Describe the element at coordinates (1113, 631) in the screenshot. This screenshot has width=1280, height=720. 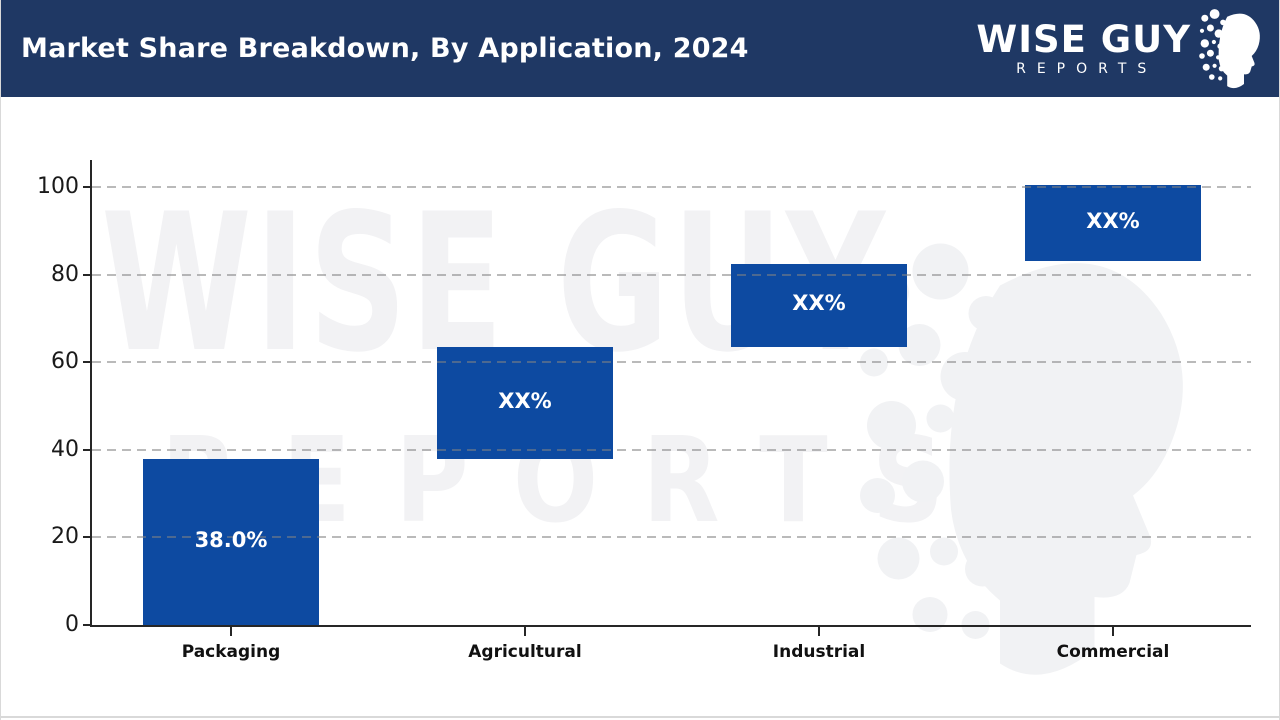
I see `x-tick-commercial` at that location.